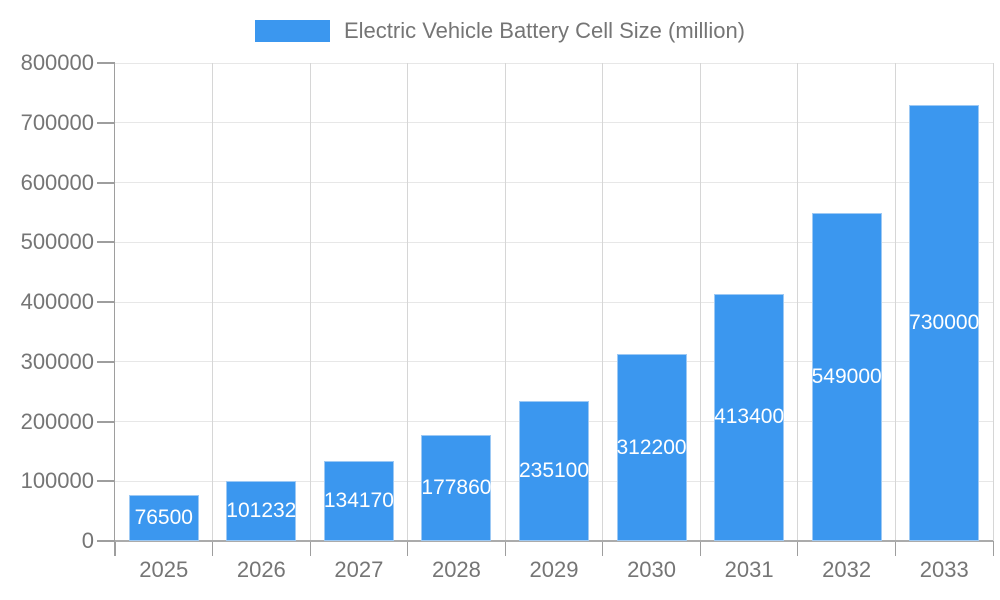 The height and width of the screenshot is (600, 1000). What do you see at coordinates (57, 182) in the screenshot?
I see `y-axis-label: 600000` at bounding box center [57, 182].